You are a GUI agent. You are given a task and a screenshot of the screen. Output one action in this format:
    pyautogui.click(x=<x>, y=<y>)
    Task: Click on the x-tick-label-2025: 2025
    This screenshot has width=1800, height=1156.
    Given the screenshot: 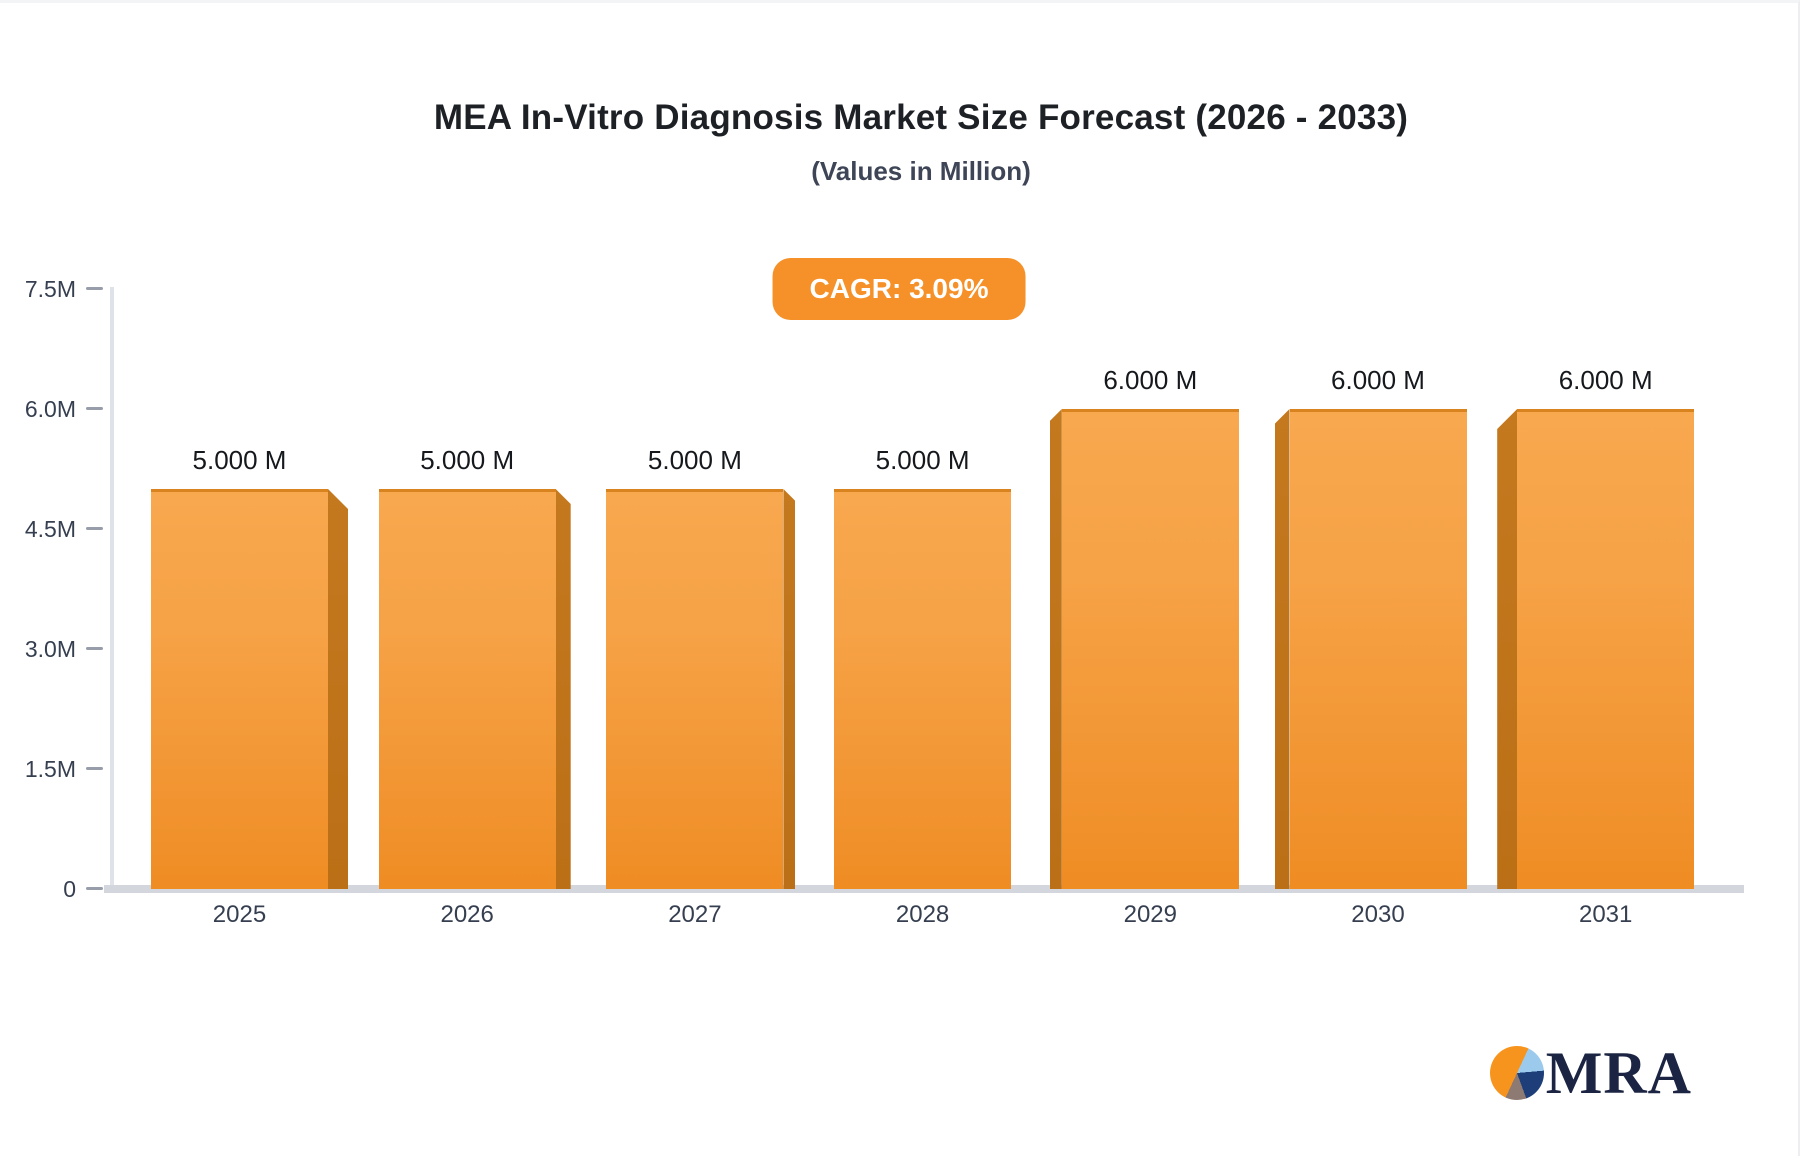 What is the action you would take?
    pyautogui.click(x=239, y=914)
    